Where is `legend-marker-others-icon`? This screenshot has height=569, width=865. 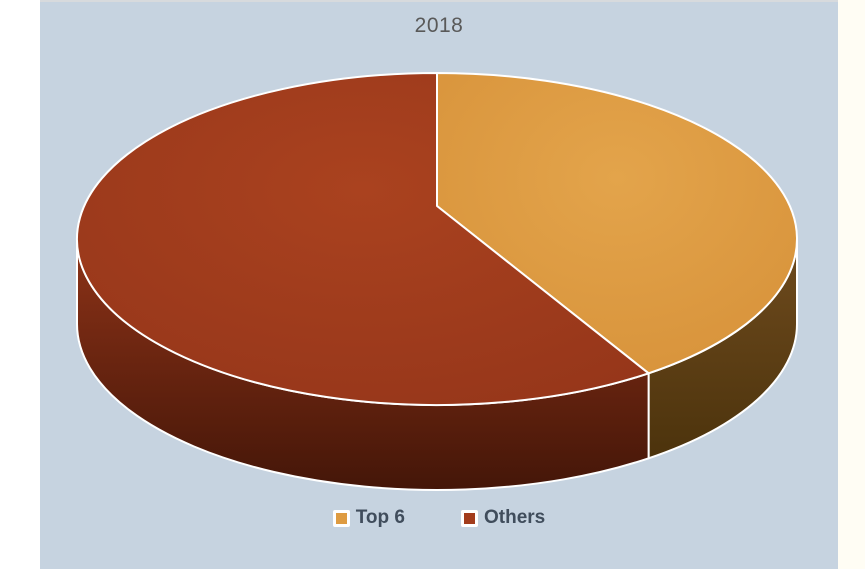 legend-marker-others-icon is located at coordinates (469, 518).